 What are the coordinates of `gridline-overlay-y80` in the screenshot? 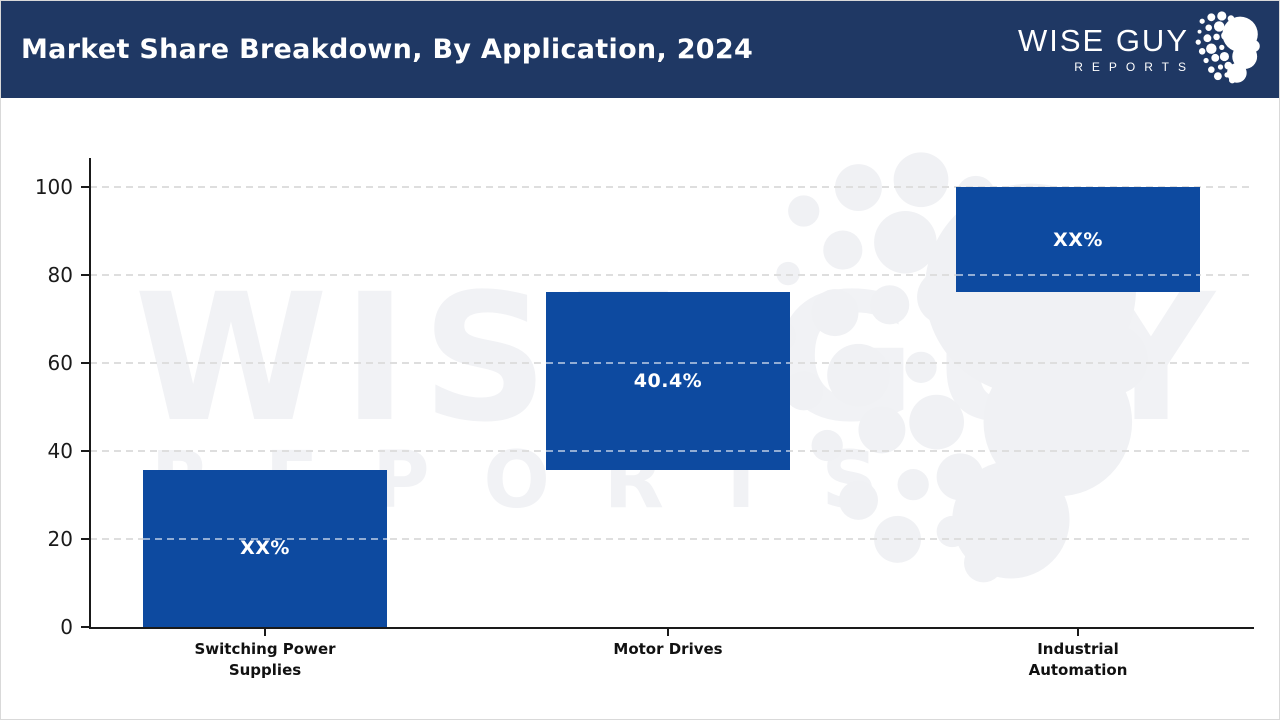 It's located at (1078, 275).